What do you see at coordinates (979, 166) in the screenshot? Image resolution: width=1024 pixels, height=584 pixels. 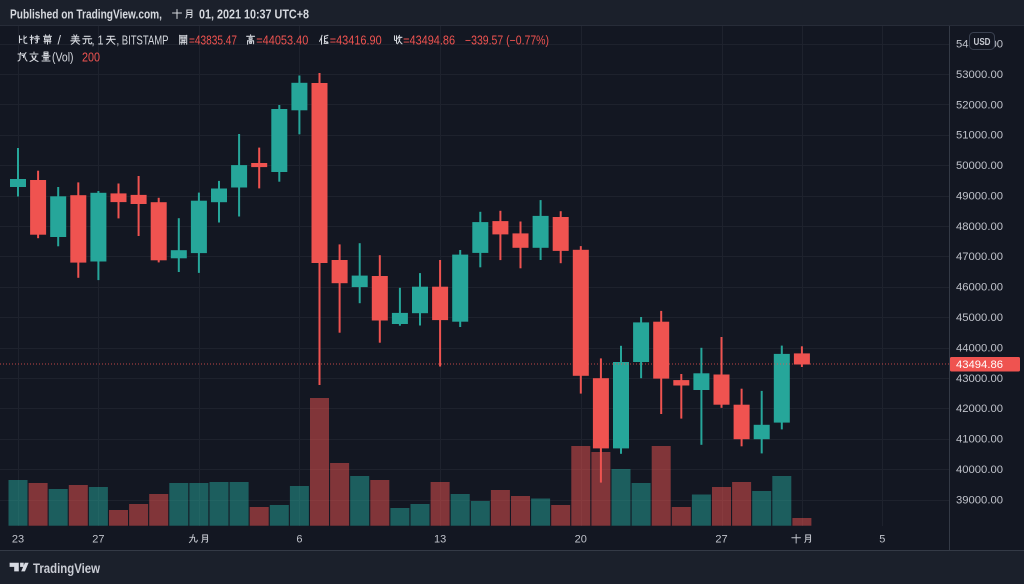 I see `svg-text: 50000.00` at bounding box center [979, 166].